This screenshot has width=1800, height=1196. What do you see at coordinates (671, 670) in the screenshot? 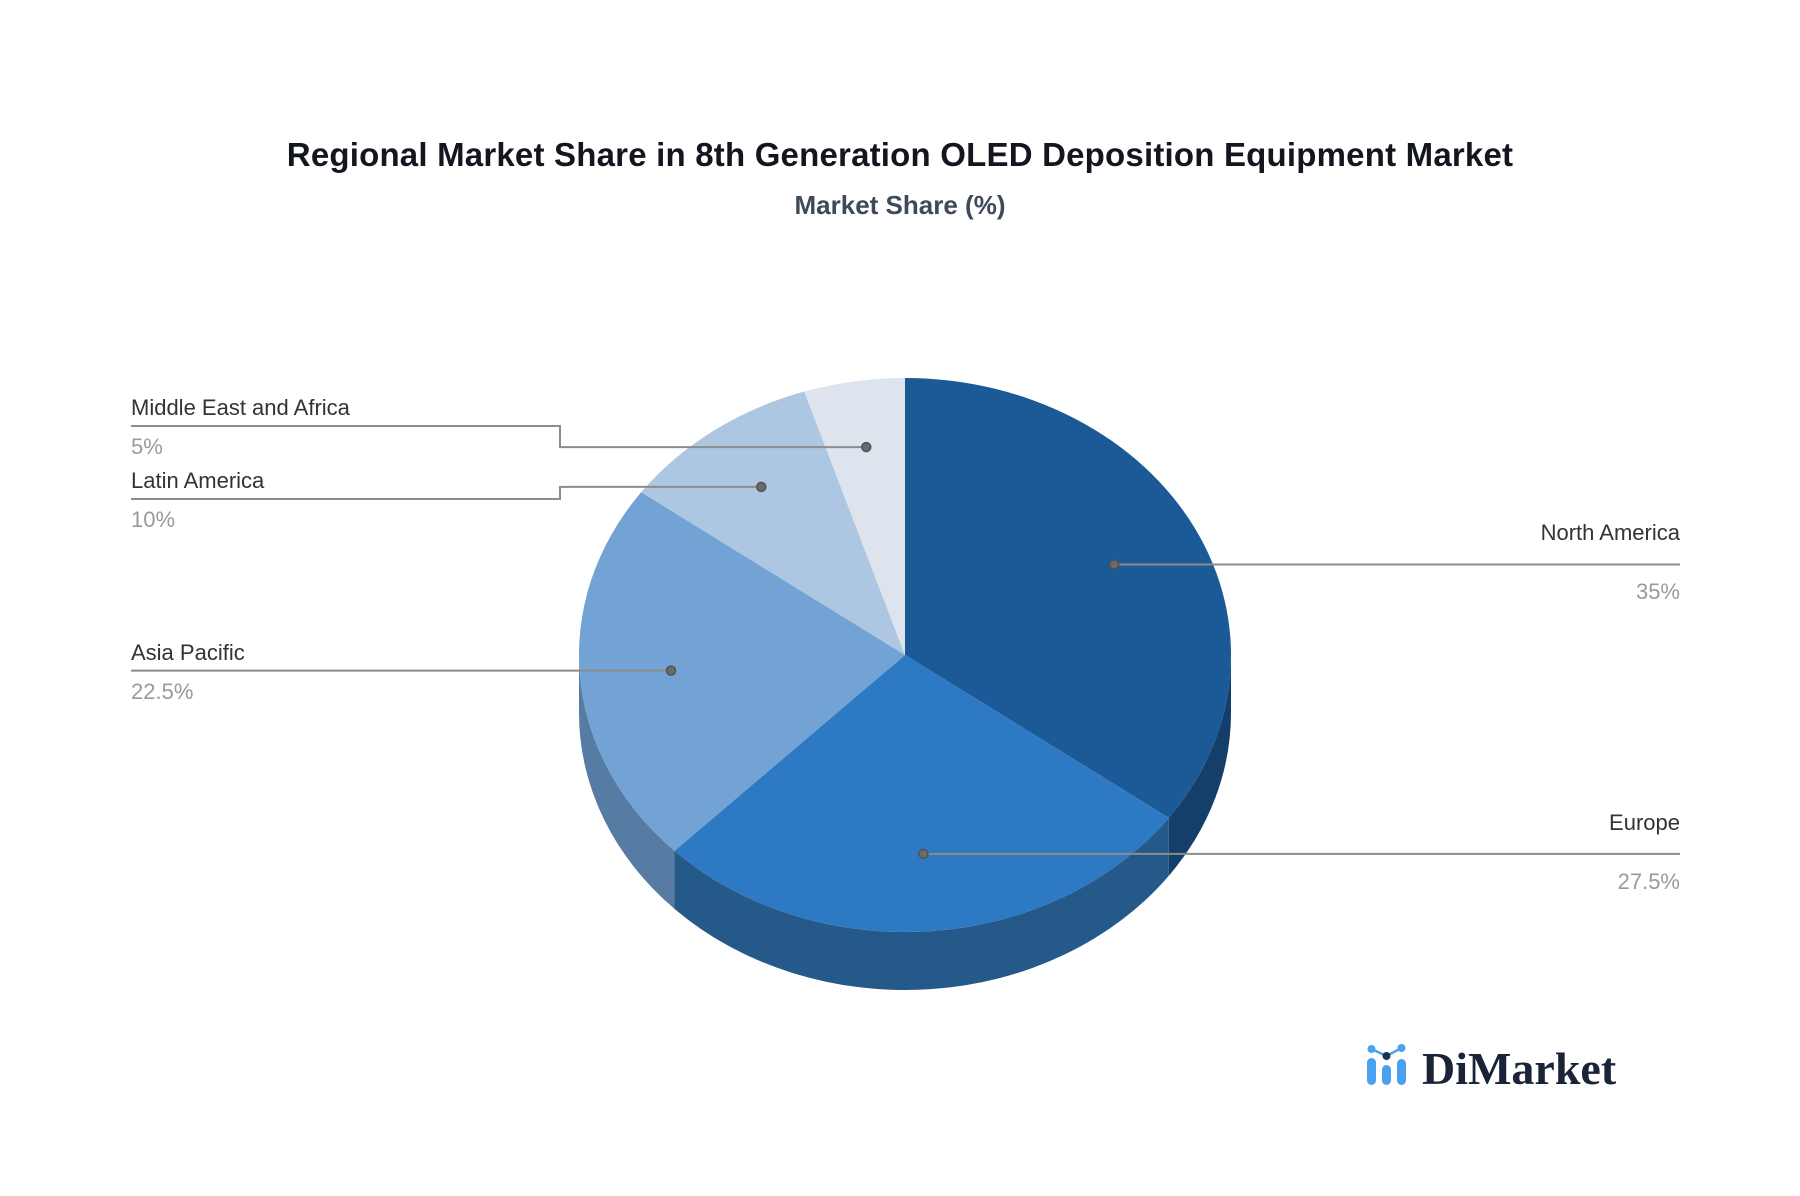
I see `leader-dot-asia-pacific` at bounding box center [671, 670].